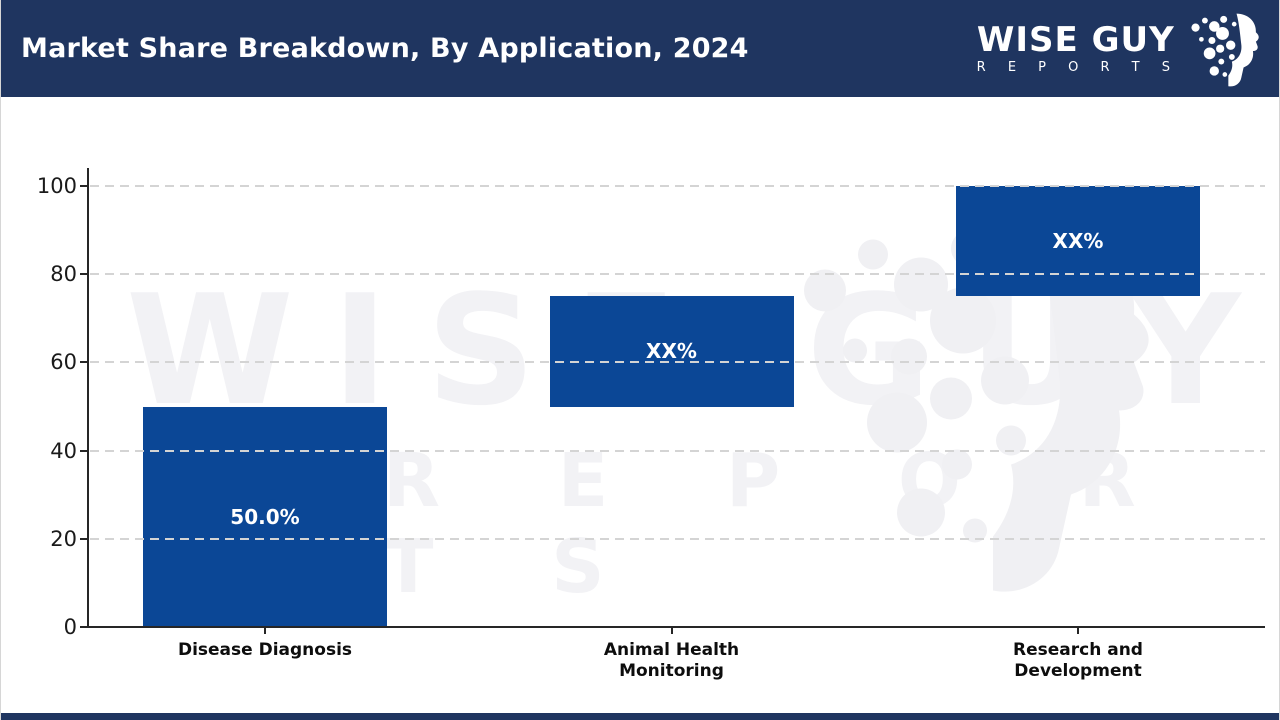 The image size is (1280, 720). I want to click on x-axis-category-label: Animal Health Monitoring, so click(671, 660).